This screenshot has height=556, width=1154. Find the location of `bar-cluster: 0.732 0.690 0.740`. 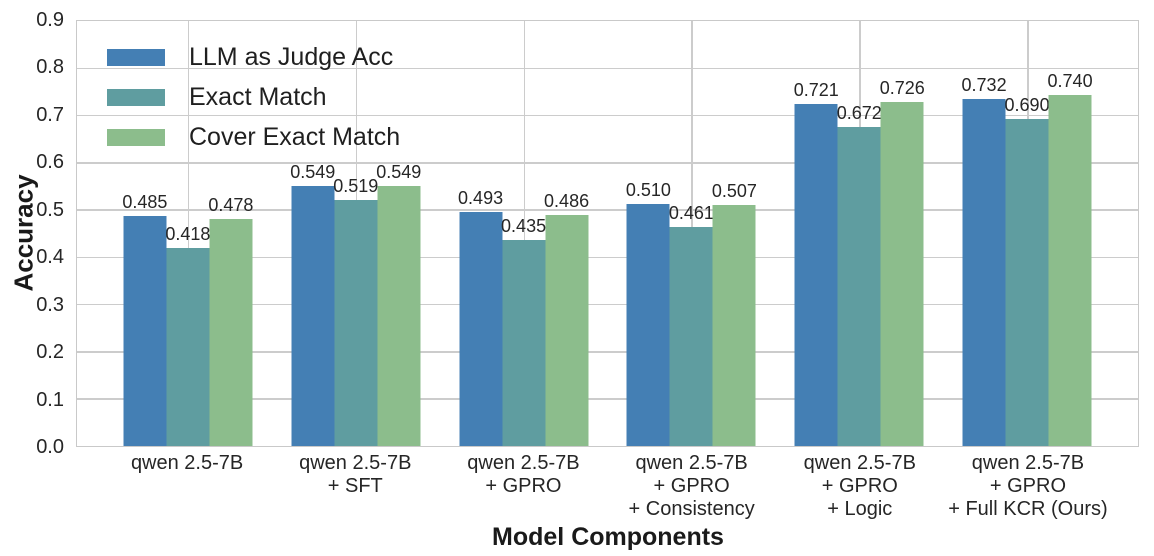

bar-cluster: 0.732 0.690 0.740 is located at coordinates (1027, 258).